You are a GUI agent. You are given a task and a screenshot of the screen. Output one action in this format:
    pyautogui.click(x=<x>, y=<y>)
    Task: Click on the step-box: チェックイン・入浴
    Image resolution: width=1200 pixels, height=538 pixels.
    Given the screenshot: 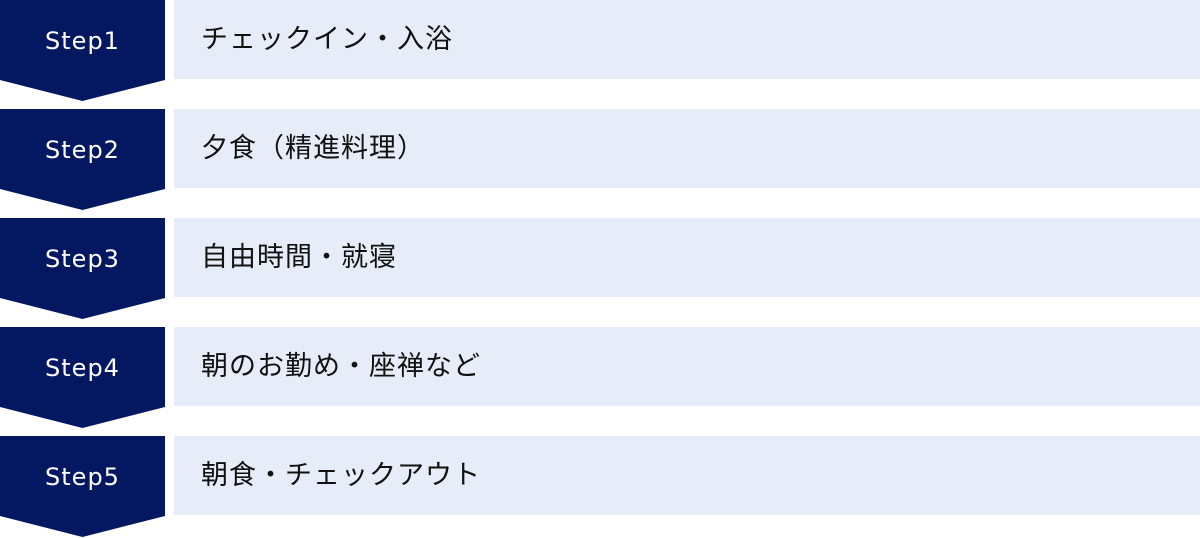 What is the action you would take?
    pyautogui.click(x=687, y=39)
    